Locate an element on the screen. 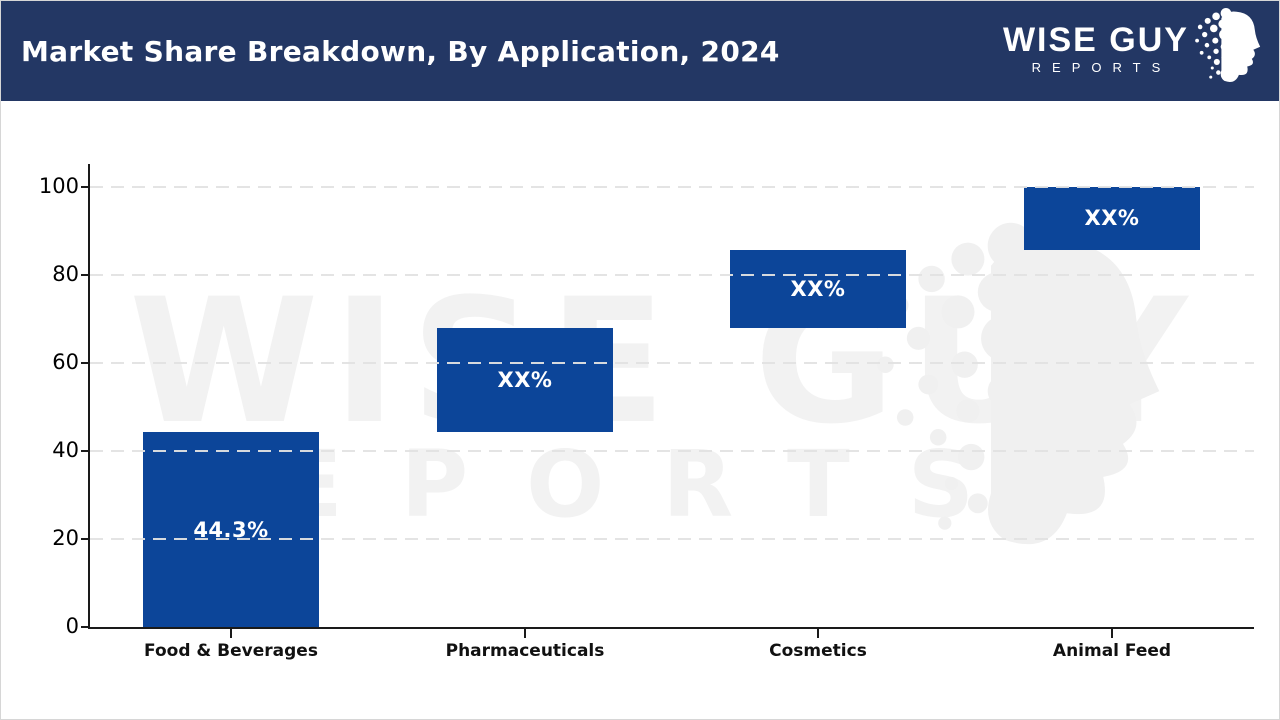  y-tick-label: 100 is located at coordinates (58, 186).